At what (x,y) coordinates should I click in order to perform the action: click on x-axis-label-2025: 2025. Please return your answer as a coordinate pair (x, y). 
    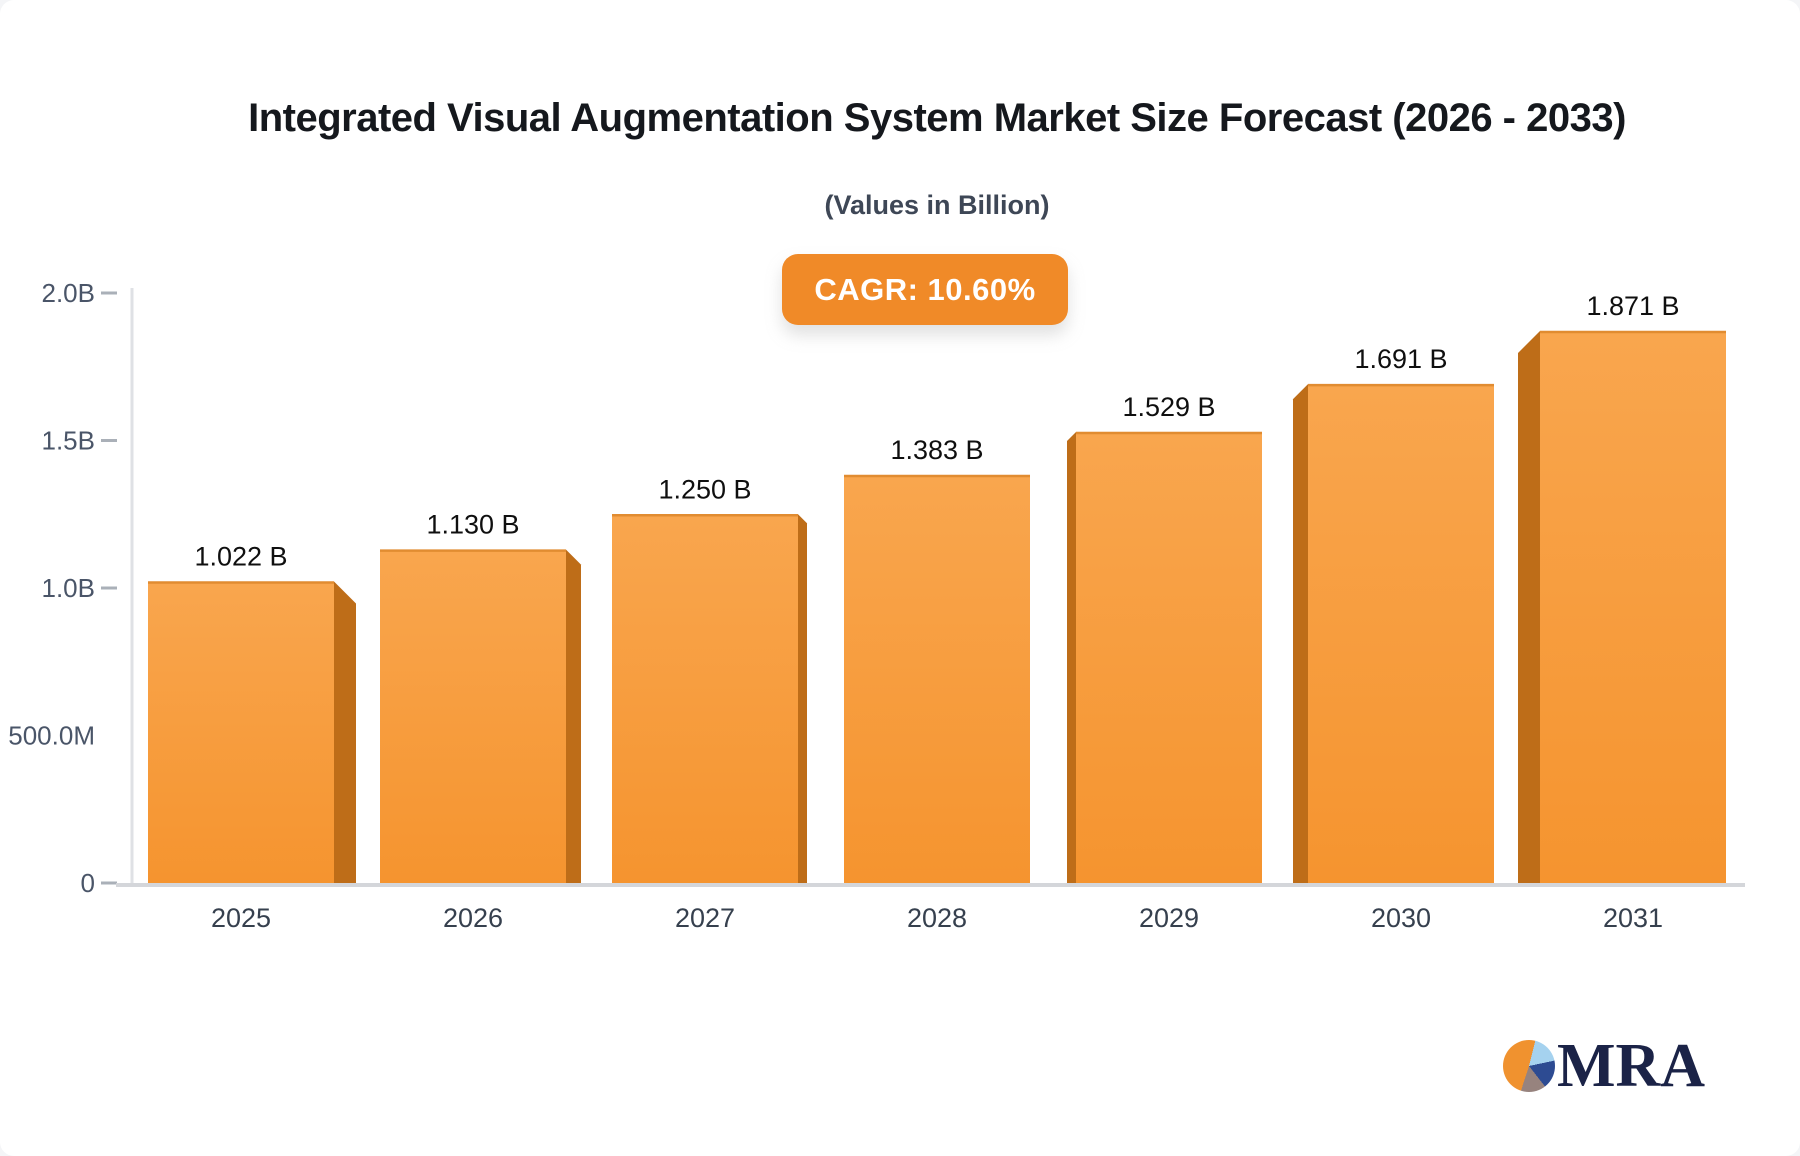
    Looking at the image, I should click on (241, 918).